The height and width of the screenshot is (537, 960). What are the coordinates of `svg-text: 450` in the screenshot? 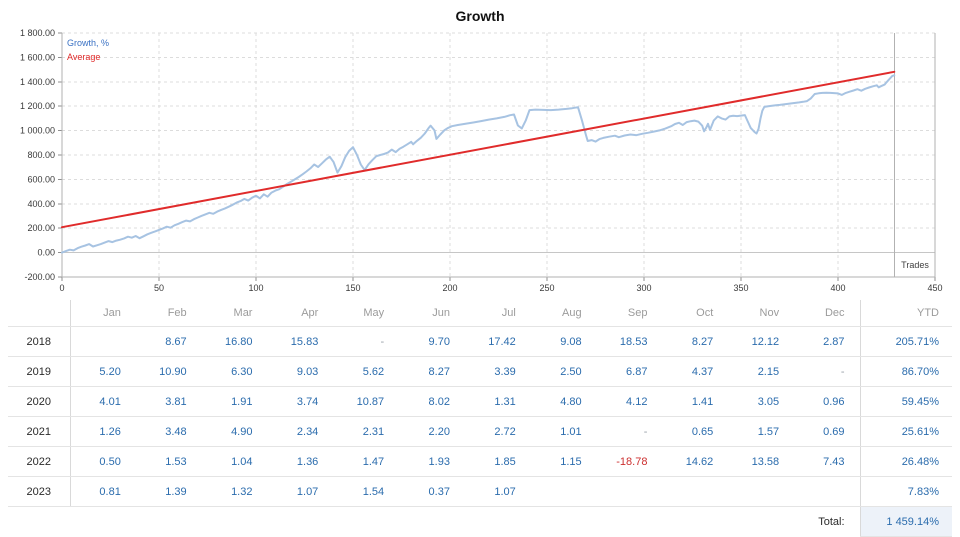 It's located at (934, 288).